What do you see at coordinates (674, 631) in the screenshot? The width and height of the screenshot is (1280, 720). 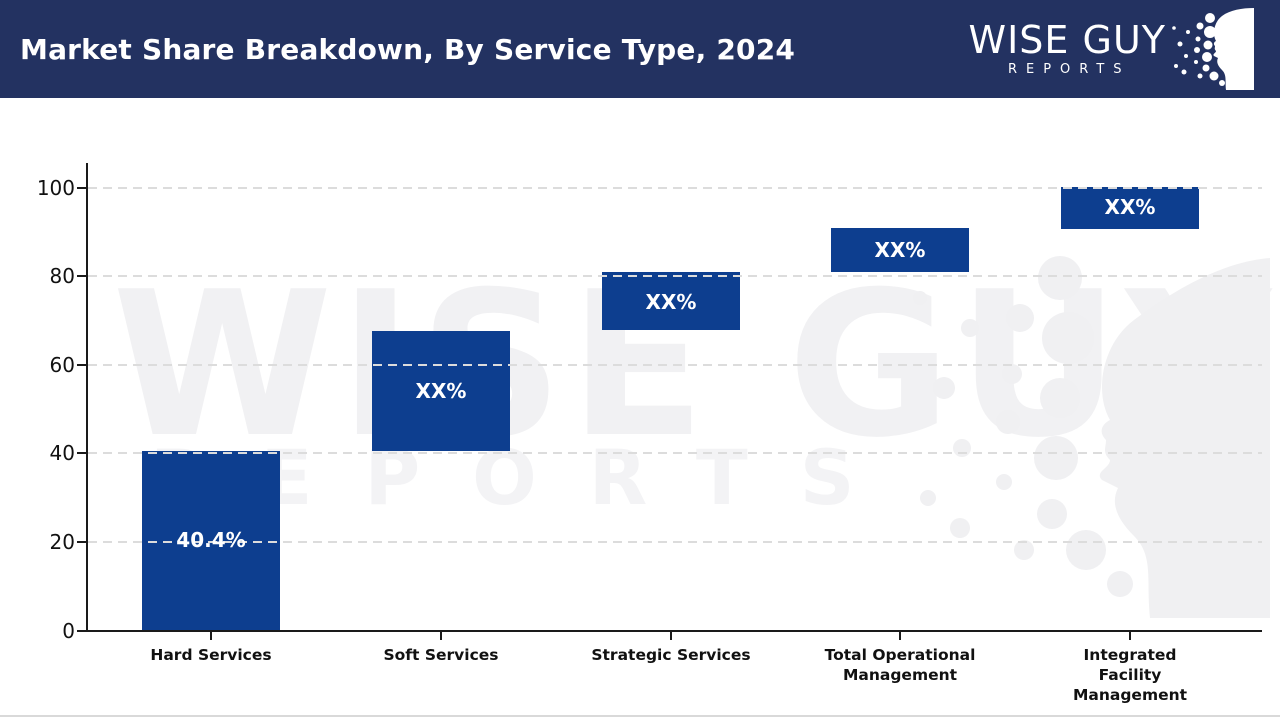 I see `x-axis-line` at bounding box center [674, 631].